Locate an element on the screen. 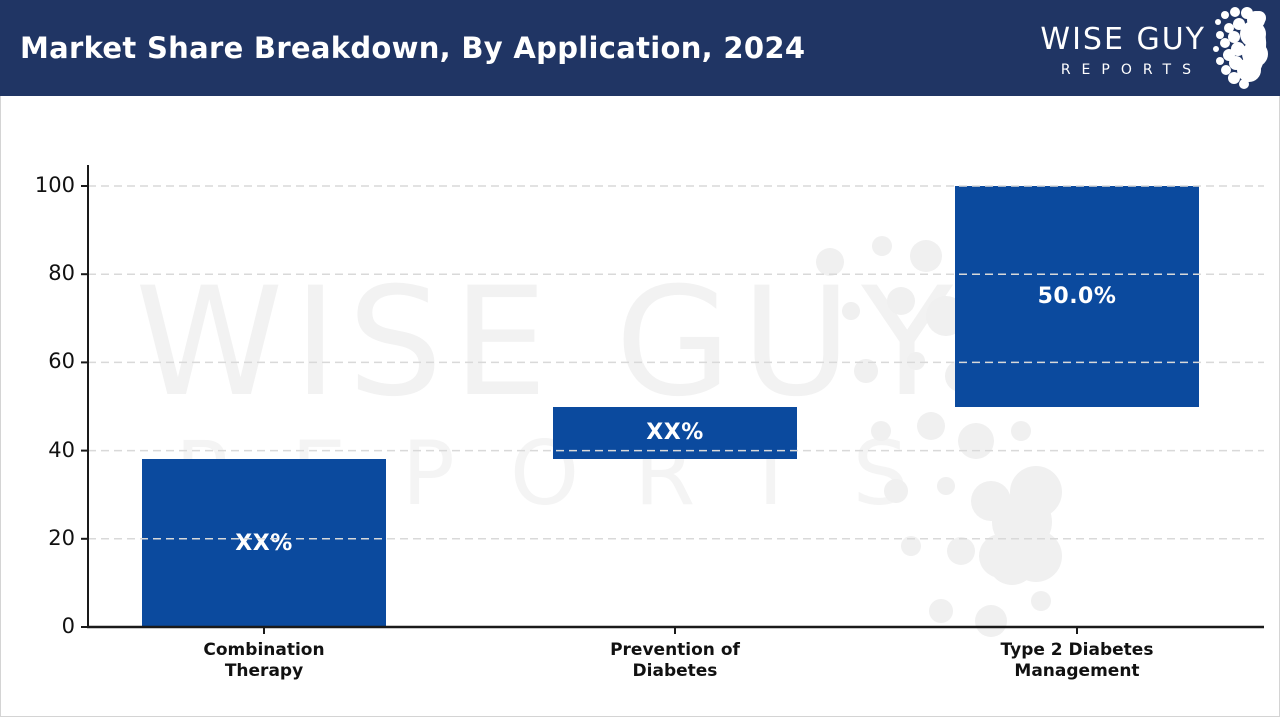 Image resolution: width=1280 pixels, height=720 pixels. logo-reports-text: REPORTS is located at coordinates (1131, 70).